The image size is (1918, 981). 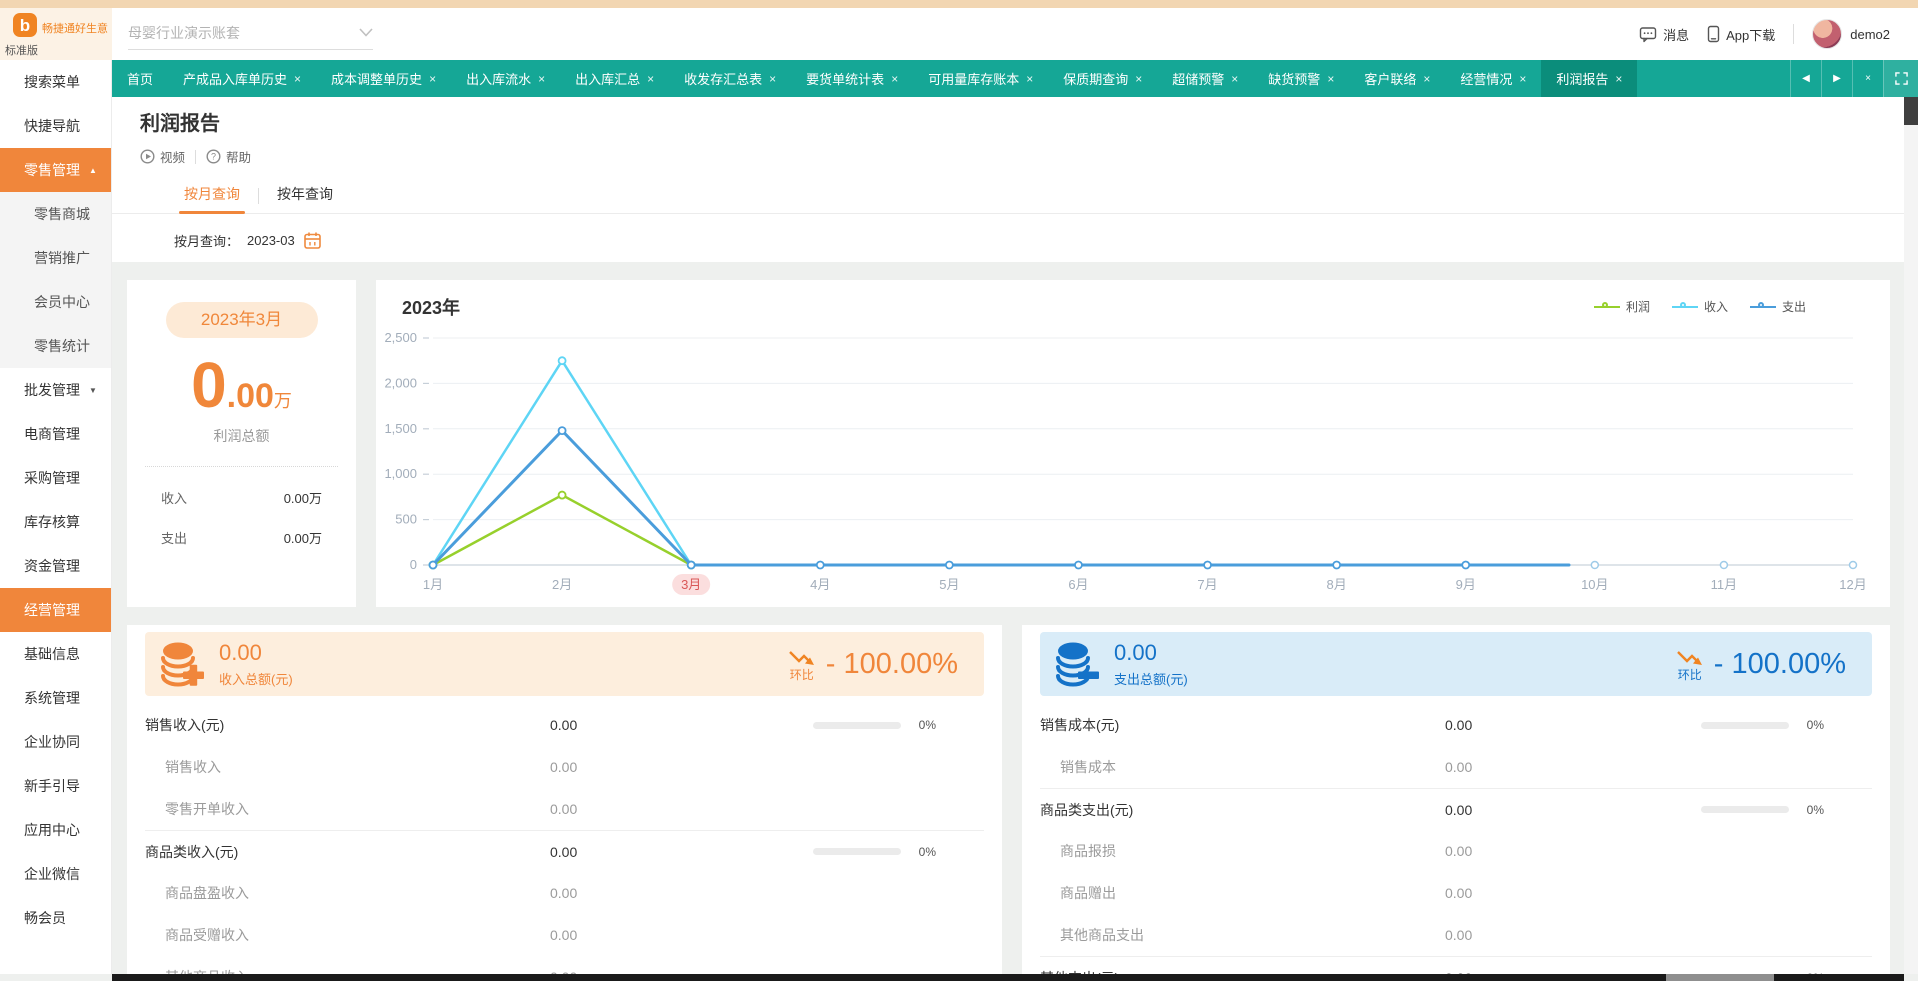 I want to click on messages-label: 消息, so click(x=1676, y=35).